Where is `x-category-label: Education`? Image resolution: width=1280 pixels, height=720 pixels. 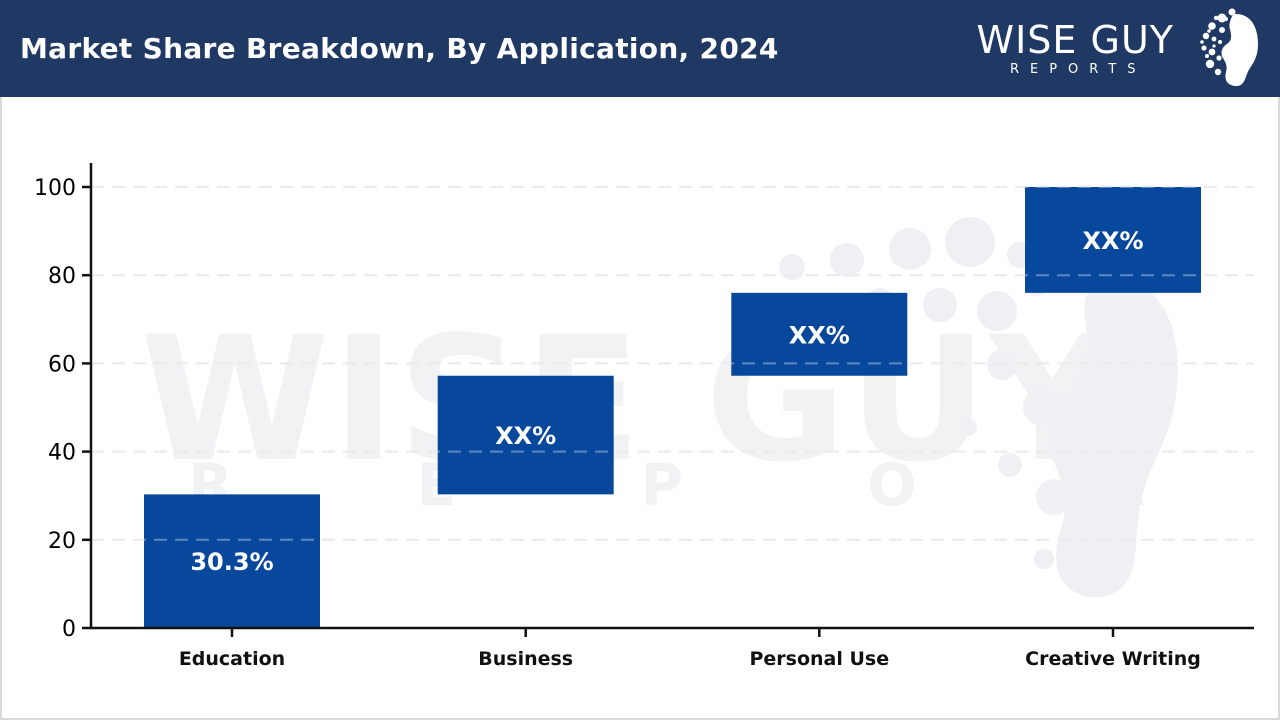
x-category-label: Education is located at coordinates (232, 659).